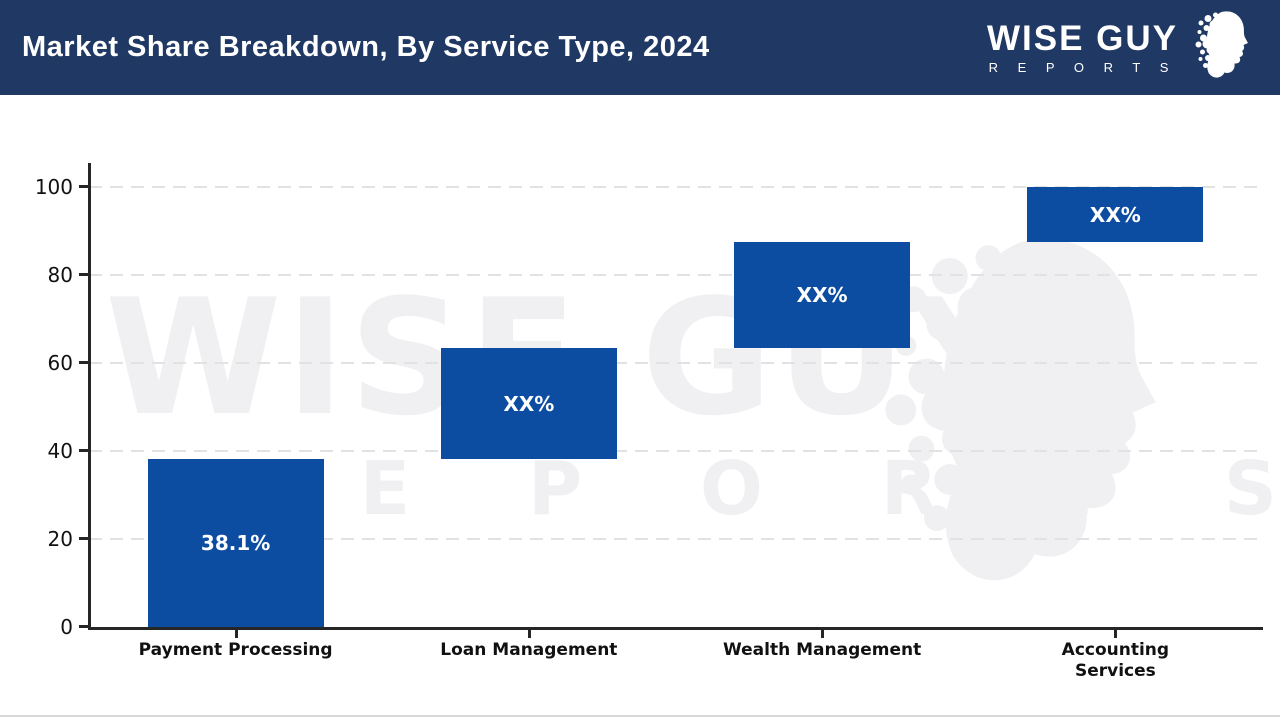 The image size is (1280, 720). I want to click on bar-accounting-services: XX%, so click(1115, 214).